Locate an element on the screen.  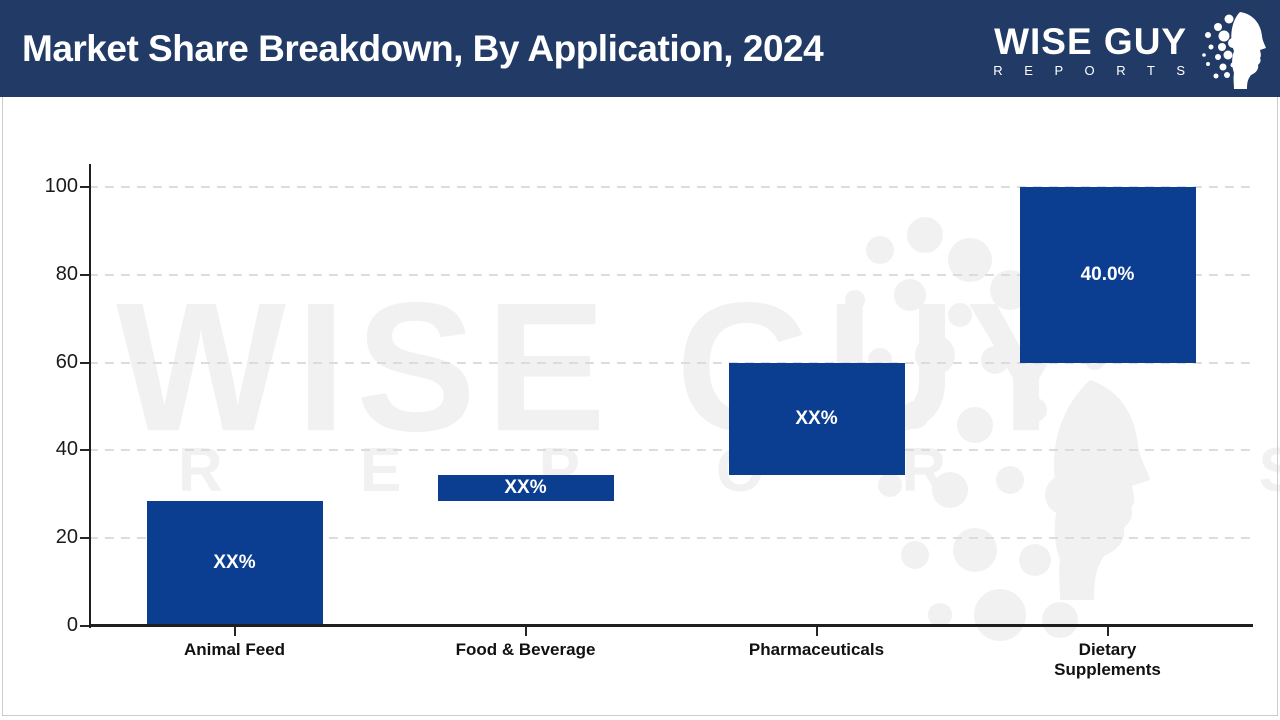
bar-dietary-supplements: 40.0% is located at coordinates (1107, 275).